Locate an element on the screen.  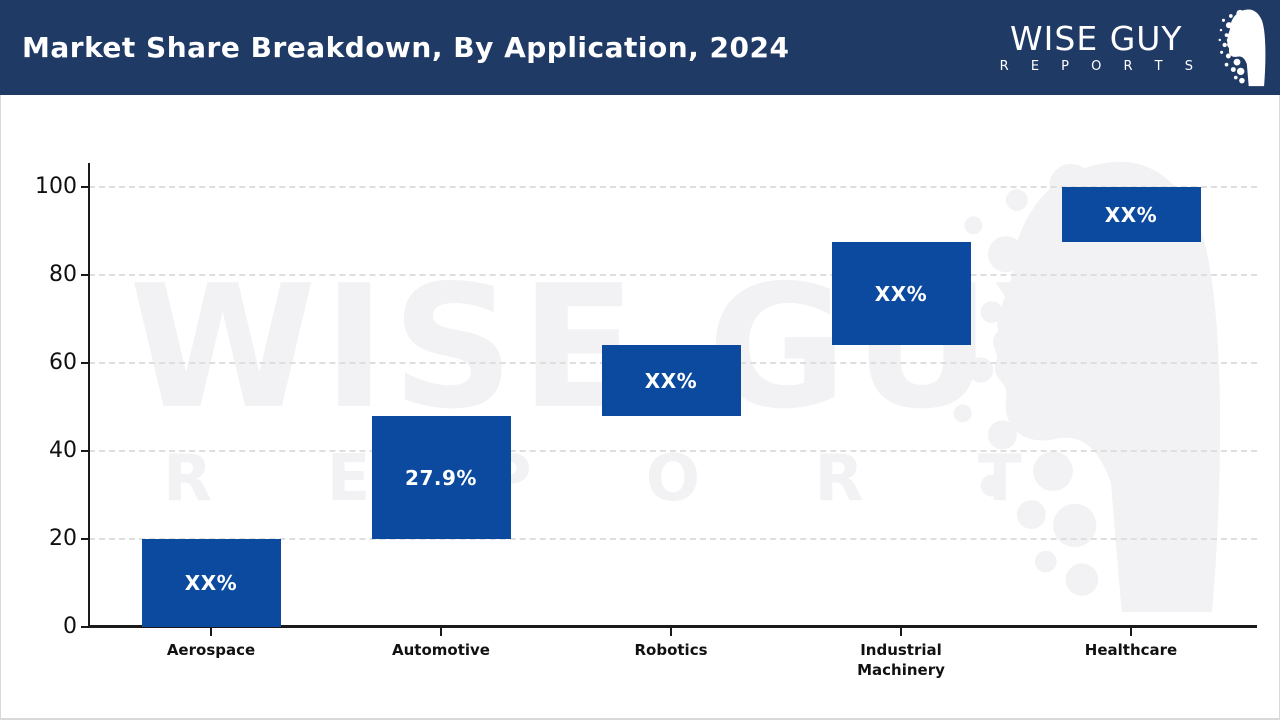
bar-value-label-robotics: XX% is located at coordinates (671, 380).